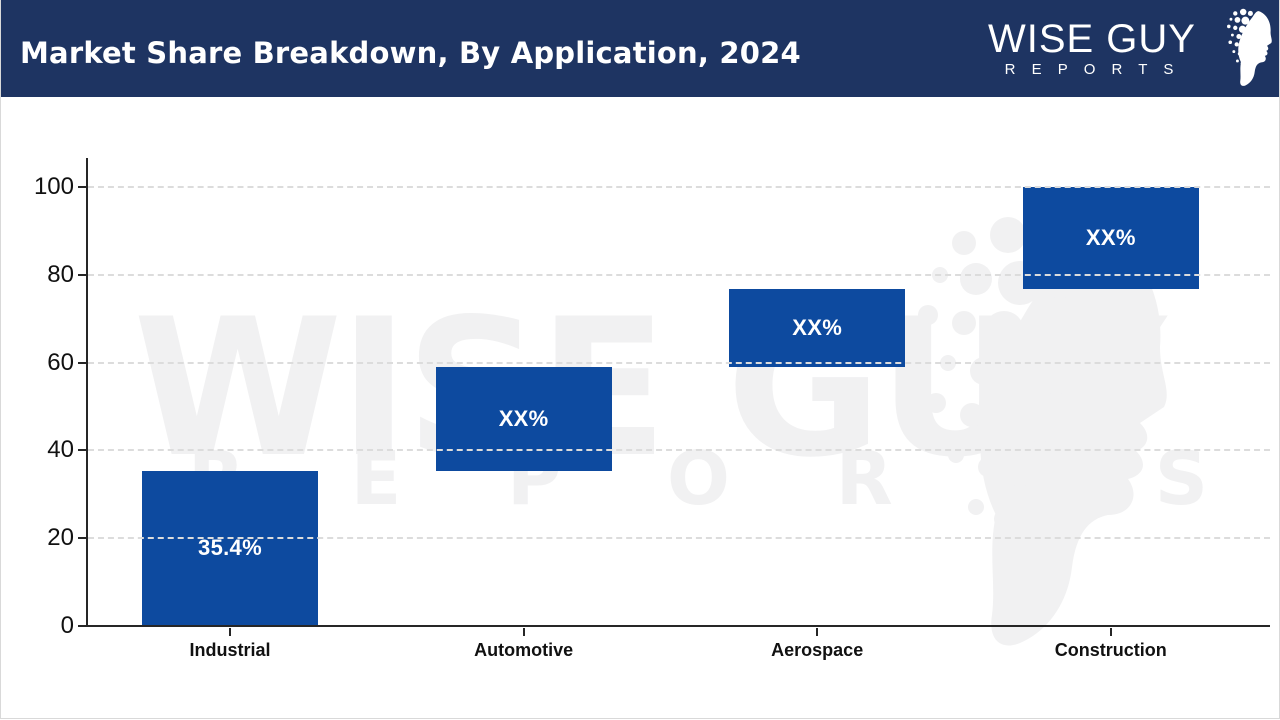 This screenshot has width=1280, height=720. What do you see at coordinates (1110, 650) in the screenshot?
I see `x-tick-label-construction: Construction` at bounding box center [1110, 650].